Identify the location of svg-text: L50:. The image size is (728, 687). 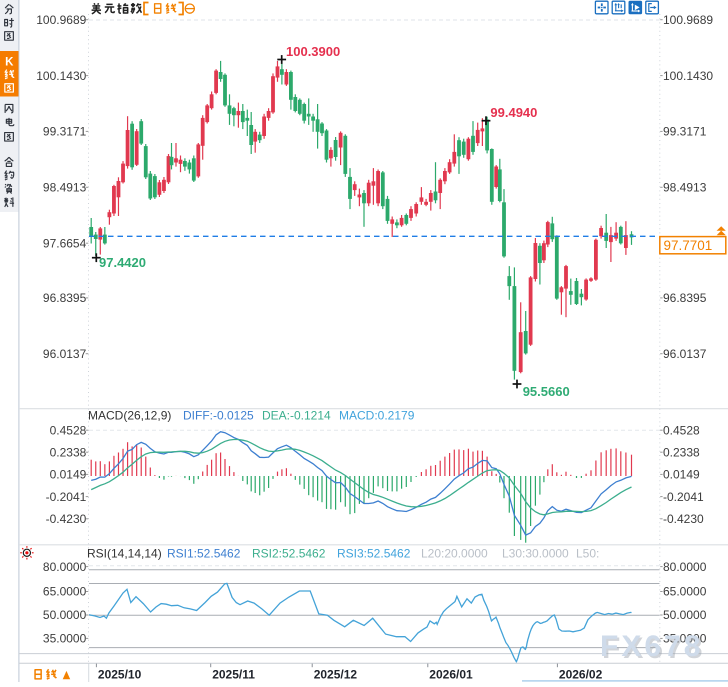
(587, 554).